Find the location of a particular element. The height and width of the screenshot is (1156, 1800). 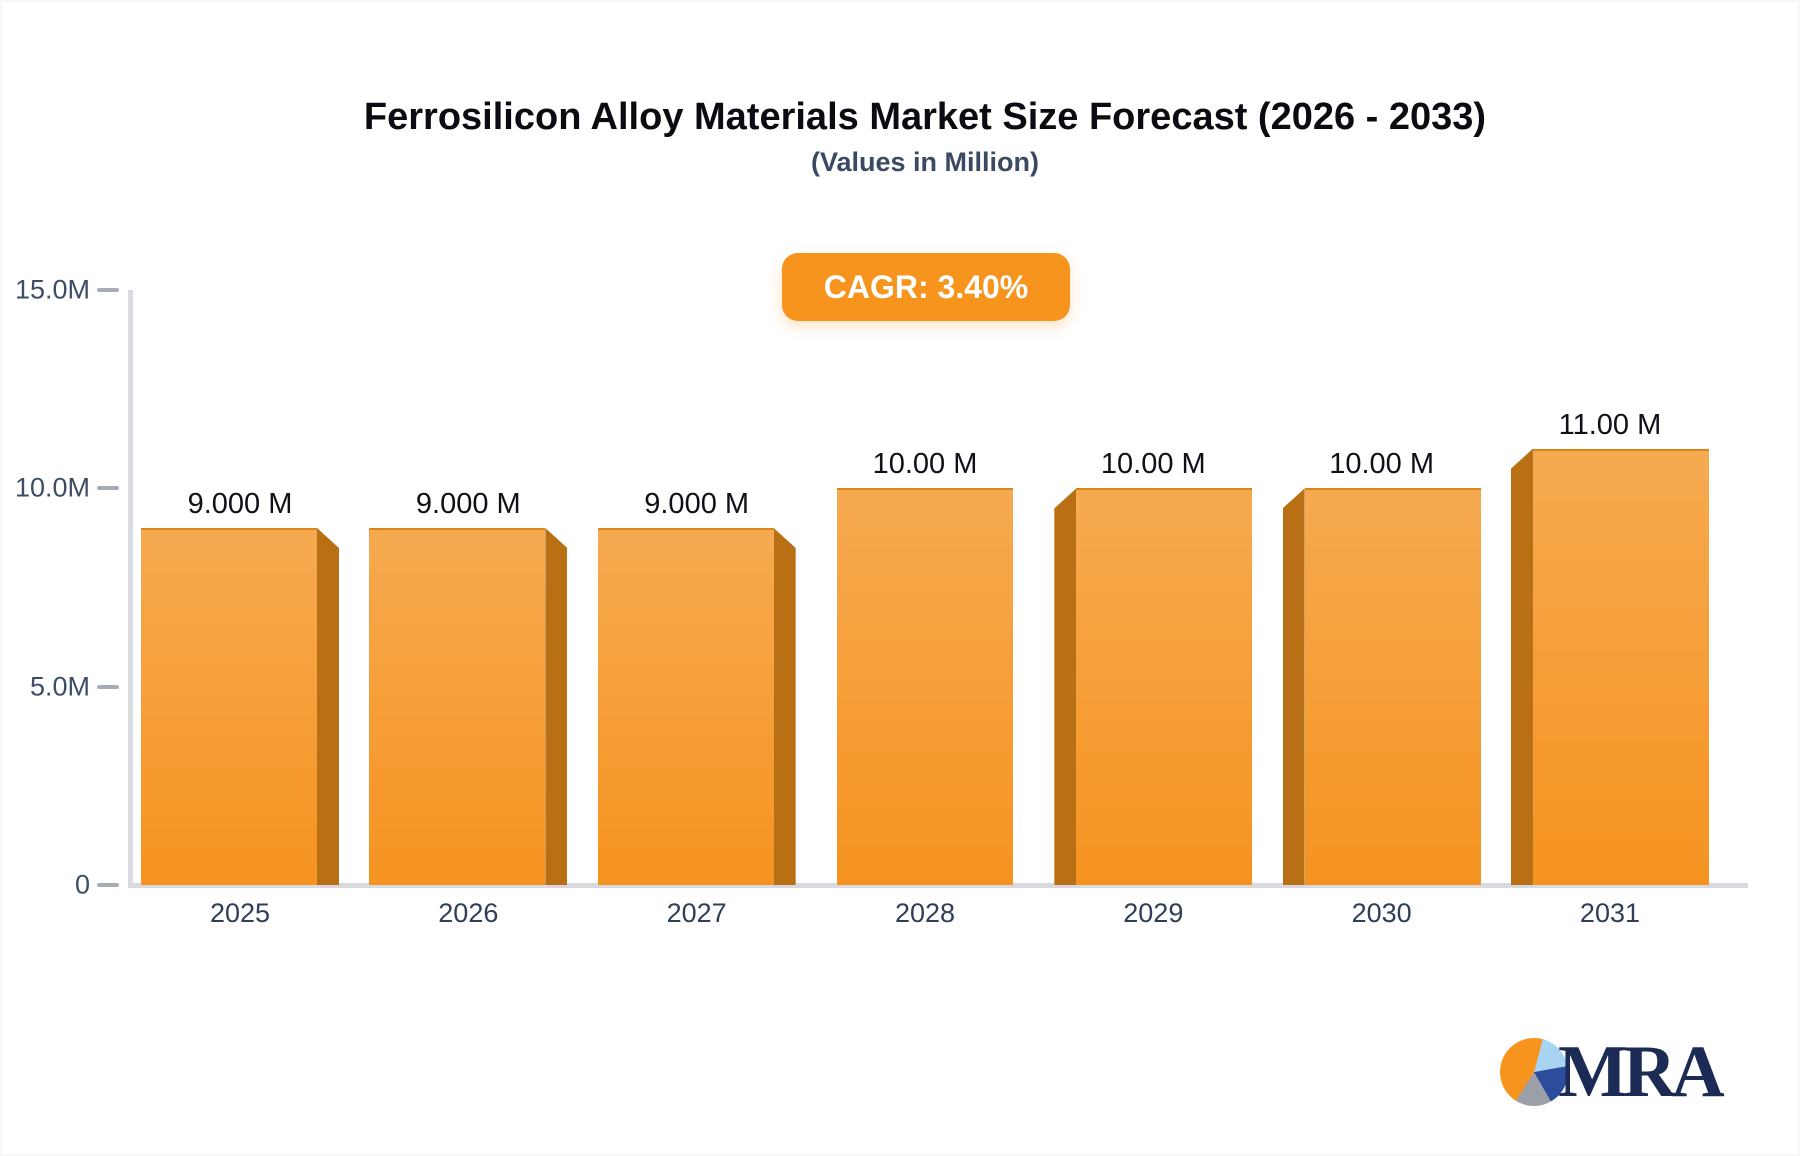

chart-subtitle: (Values in Million) is located at coordinates (925, 162).